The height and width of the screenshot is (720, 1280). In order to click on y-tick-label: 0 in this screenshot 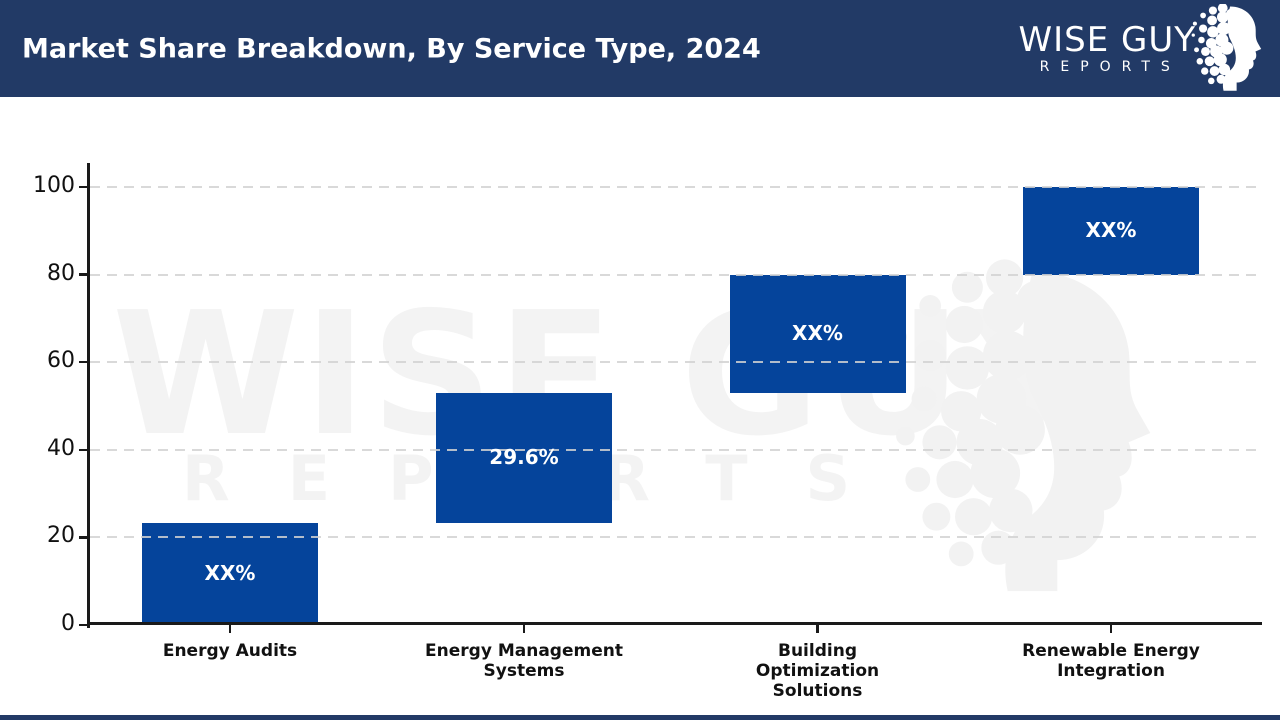, I will do `click(68, 623)`.